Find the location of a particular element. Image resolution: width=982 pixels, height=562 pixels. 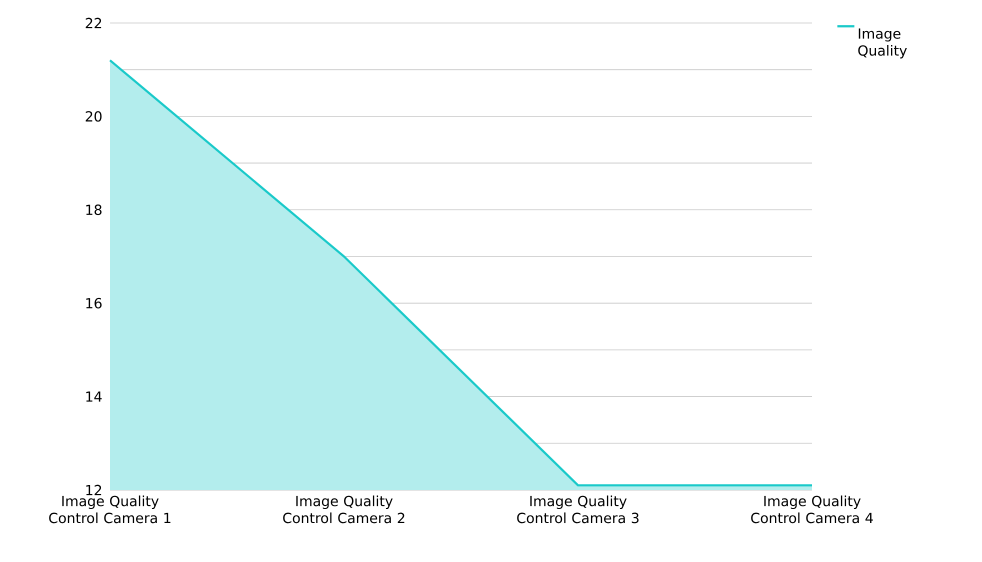

x-tick-label: Image Quality Control Camera 2 is located at coordinates (343, 510).